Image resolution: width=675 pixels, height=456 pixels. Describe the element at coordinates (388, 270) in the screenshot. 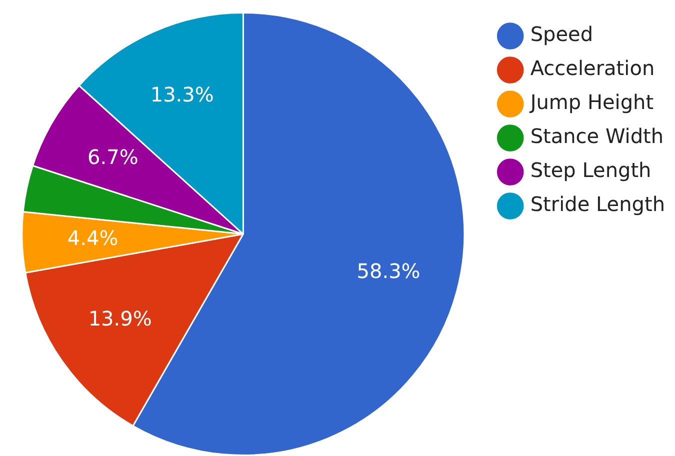

I see `data-label: 58.3%` at that location.